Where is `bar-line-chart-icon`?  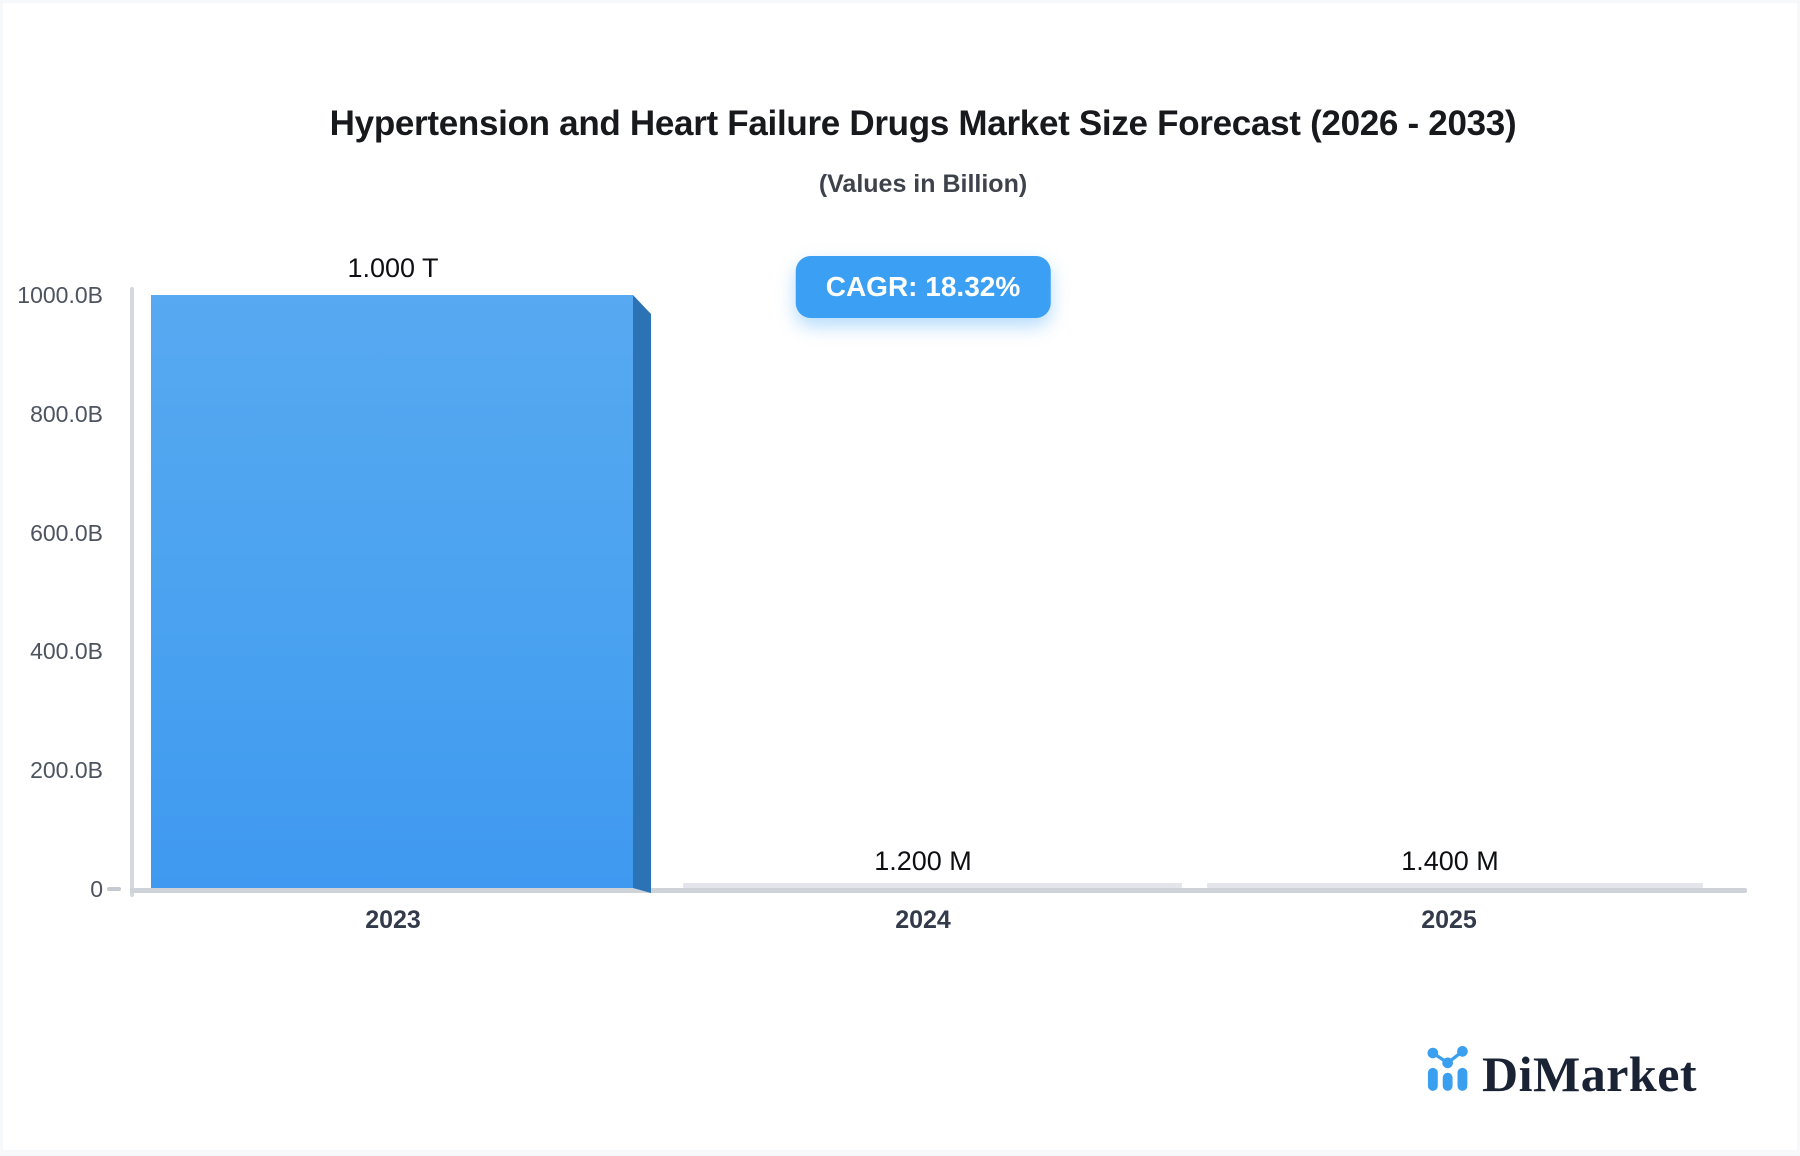 bar-line-chart-icon is located at coordinates (1447, 1068).